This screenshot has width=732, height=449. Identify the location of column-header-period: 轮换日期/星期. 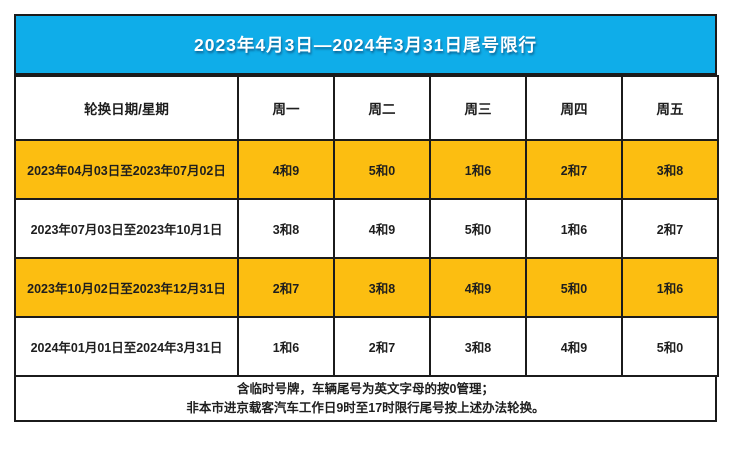
(126, 108).